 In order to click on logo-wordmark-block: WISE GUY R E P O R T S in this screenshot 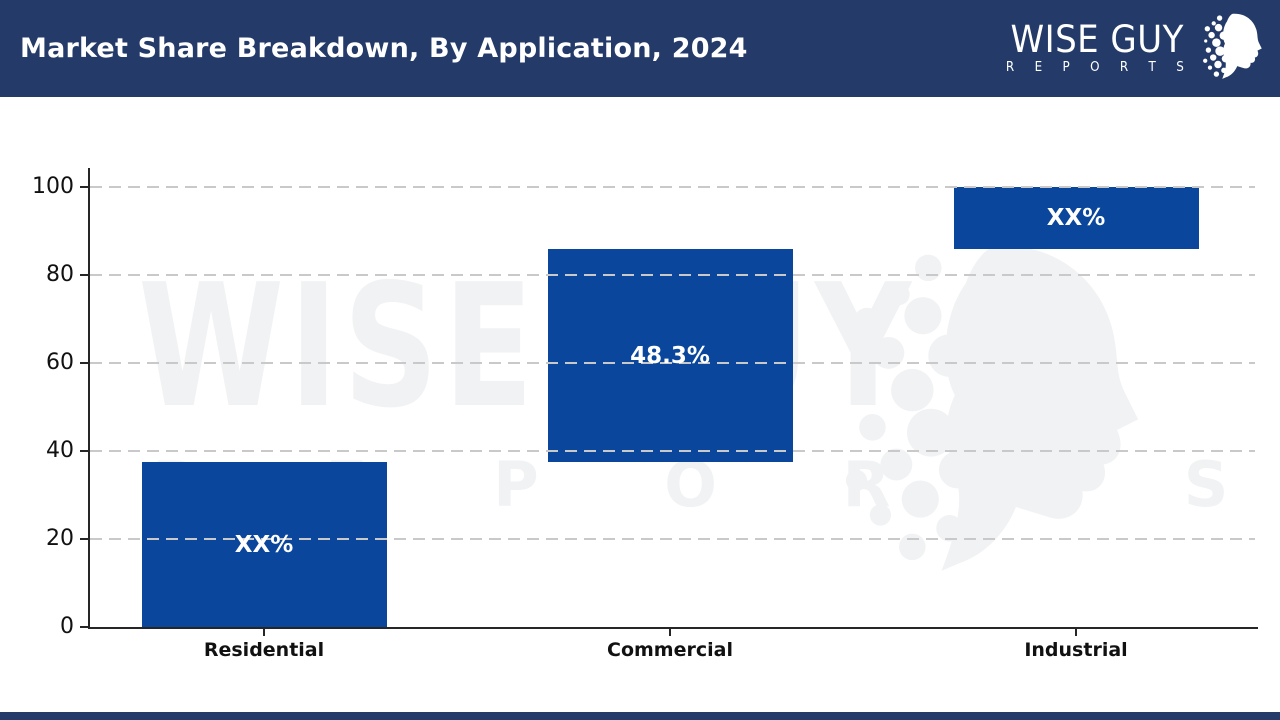, I will do `click(1097, 46)`.